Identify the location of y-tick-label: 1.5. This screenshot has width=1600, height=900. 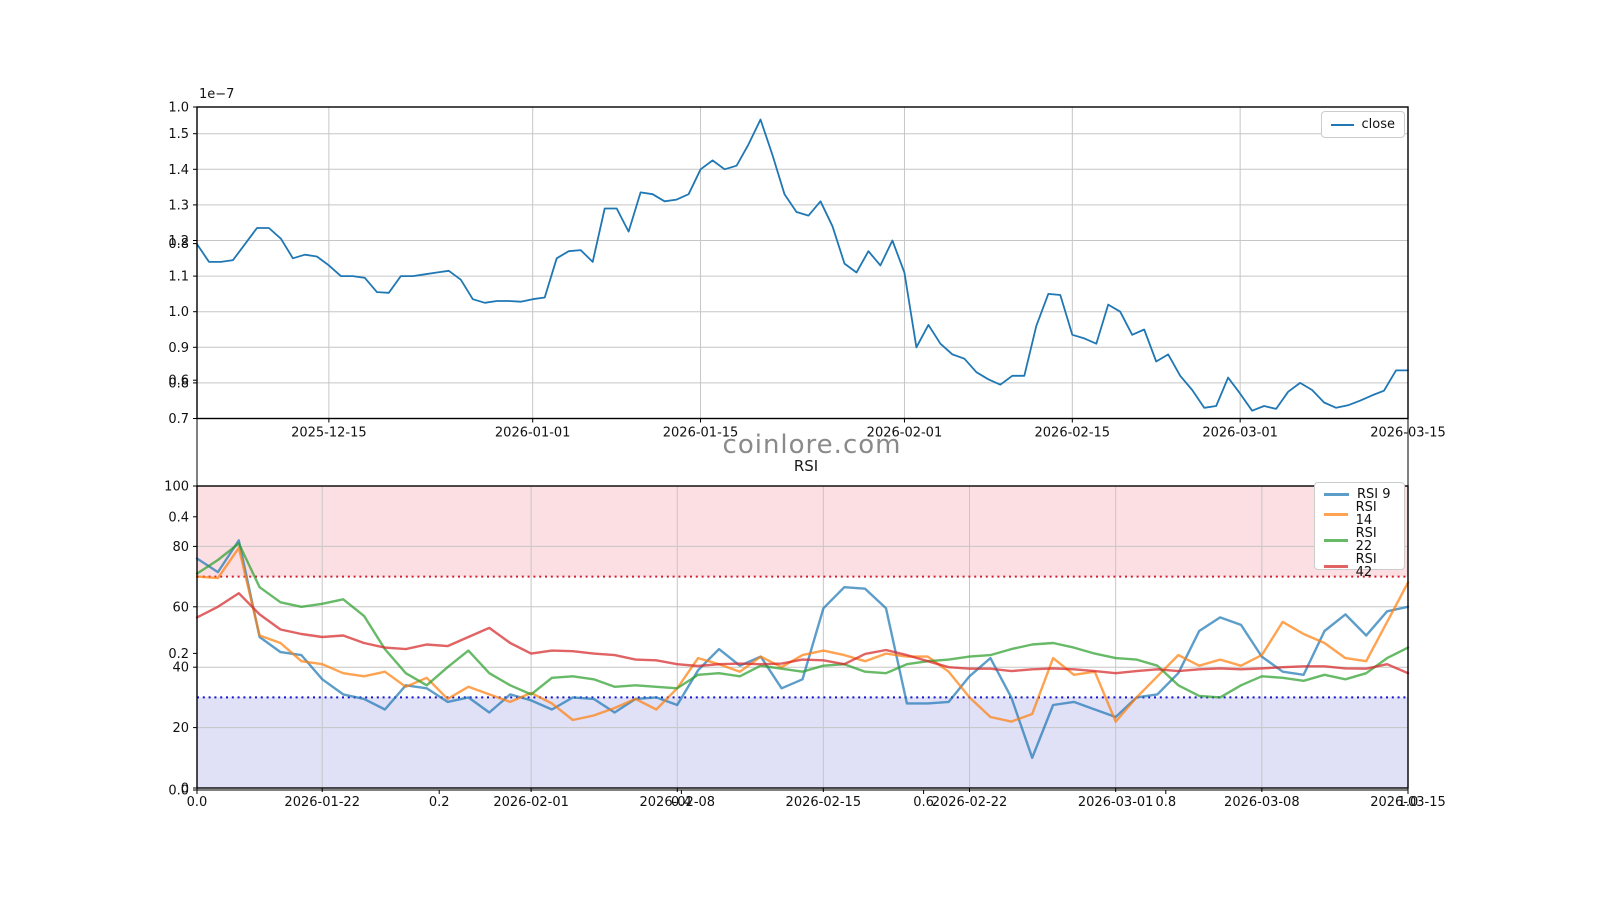
(178, 134).